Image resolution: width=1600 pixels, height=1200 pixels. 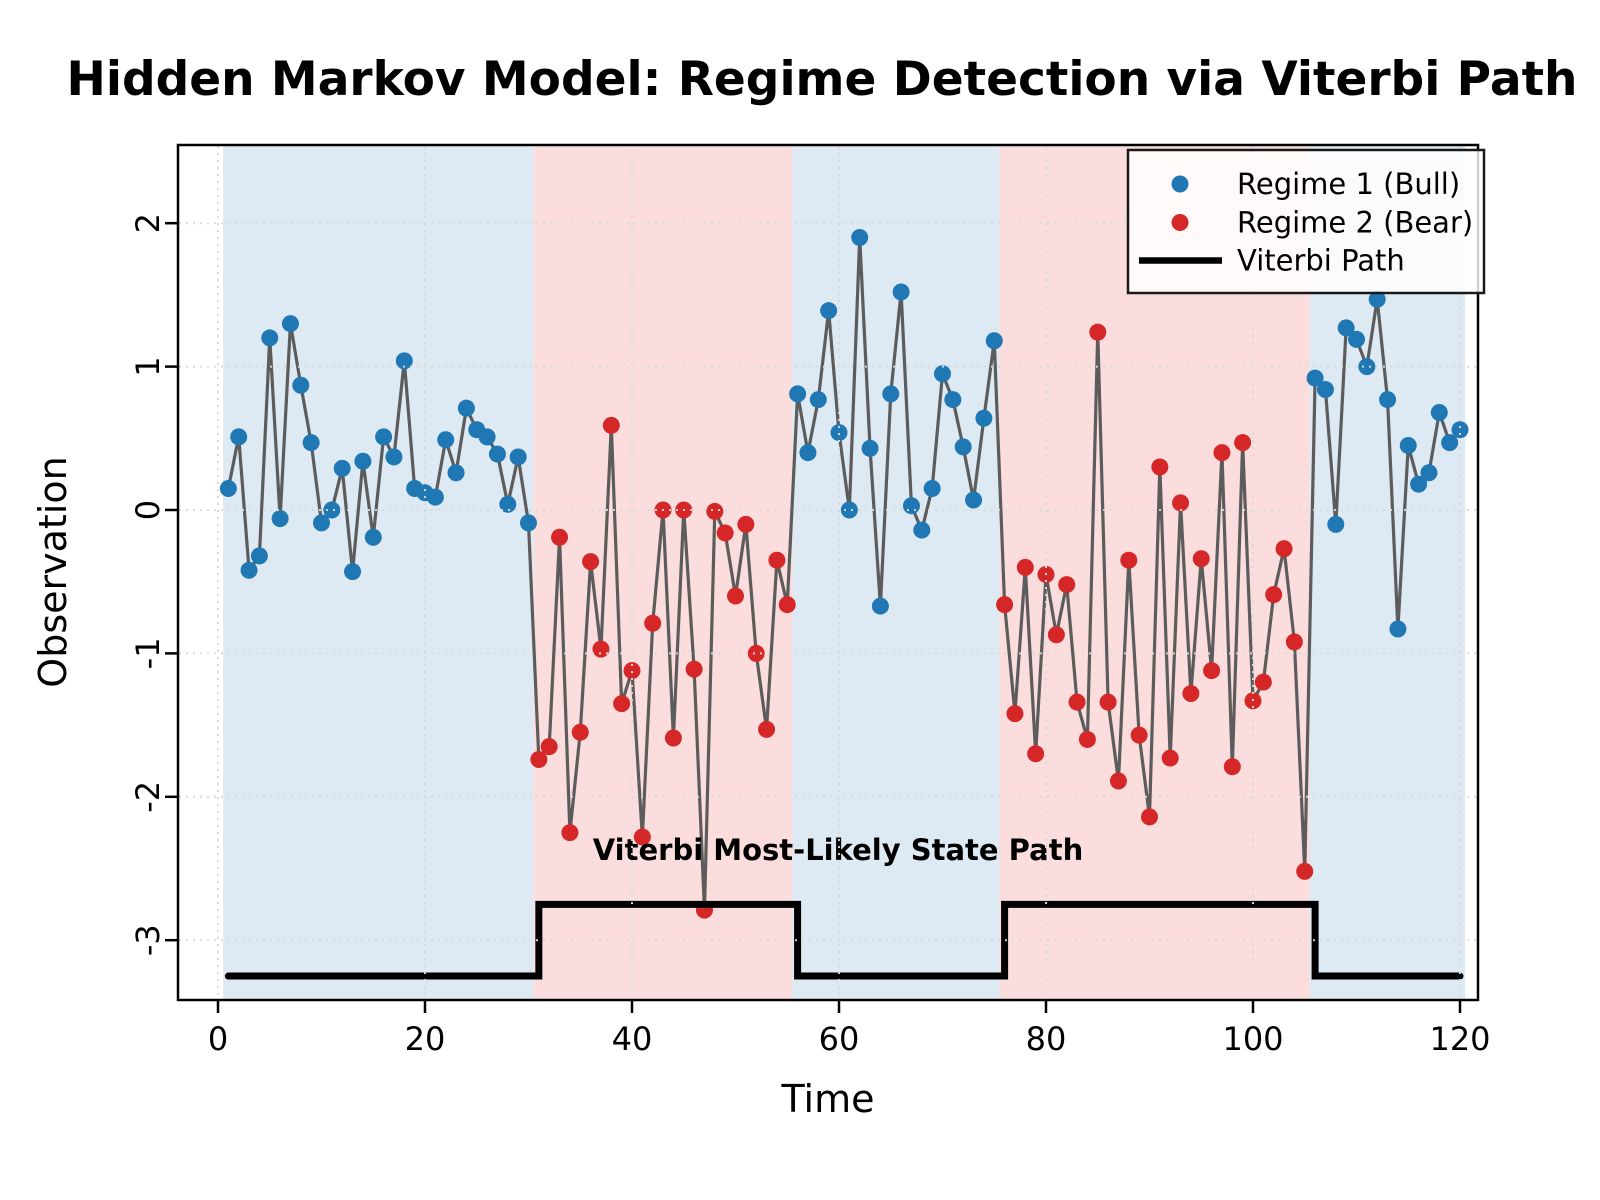 What do you see at coordinates (1459, 1039) in the screenshot?
I see `x-tick-label: 120` at bounding box center [1459, 1039].